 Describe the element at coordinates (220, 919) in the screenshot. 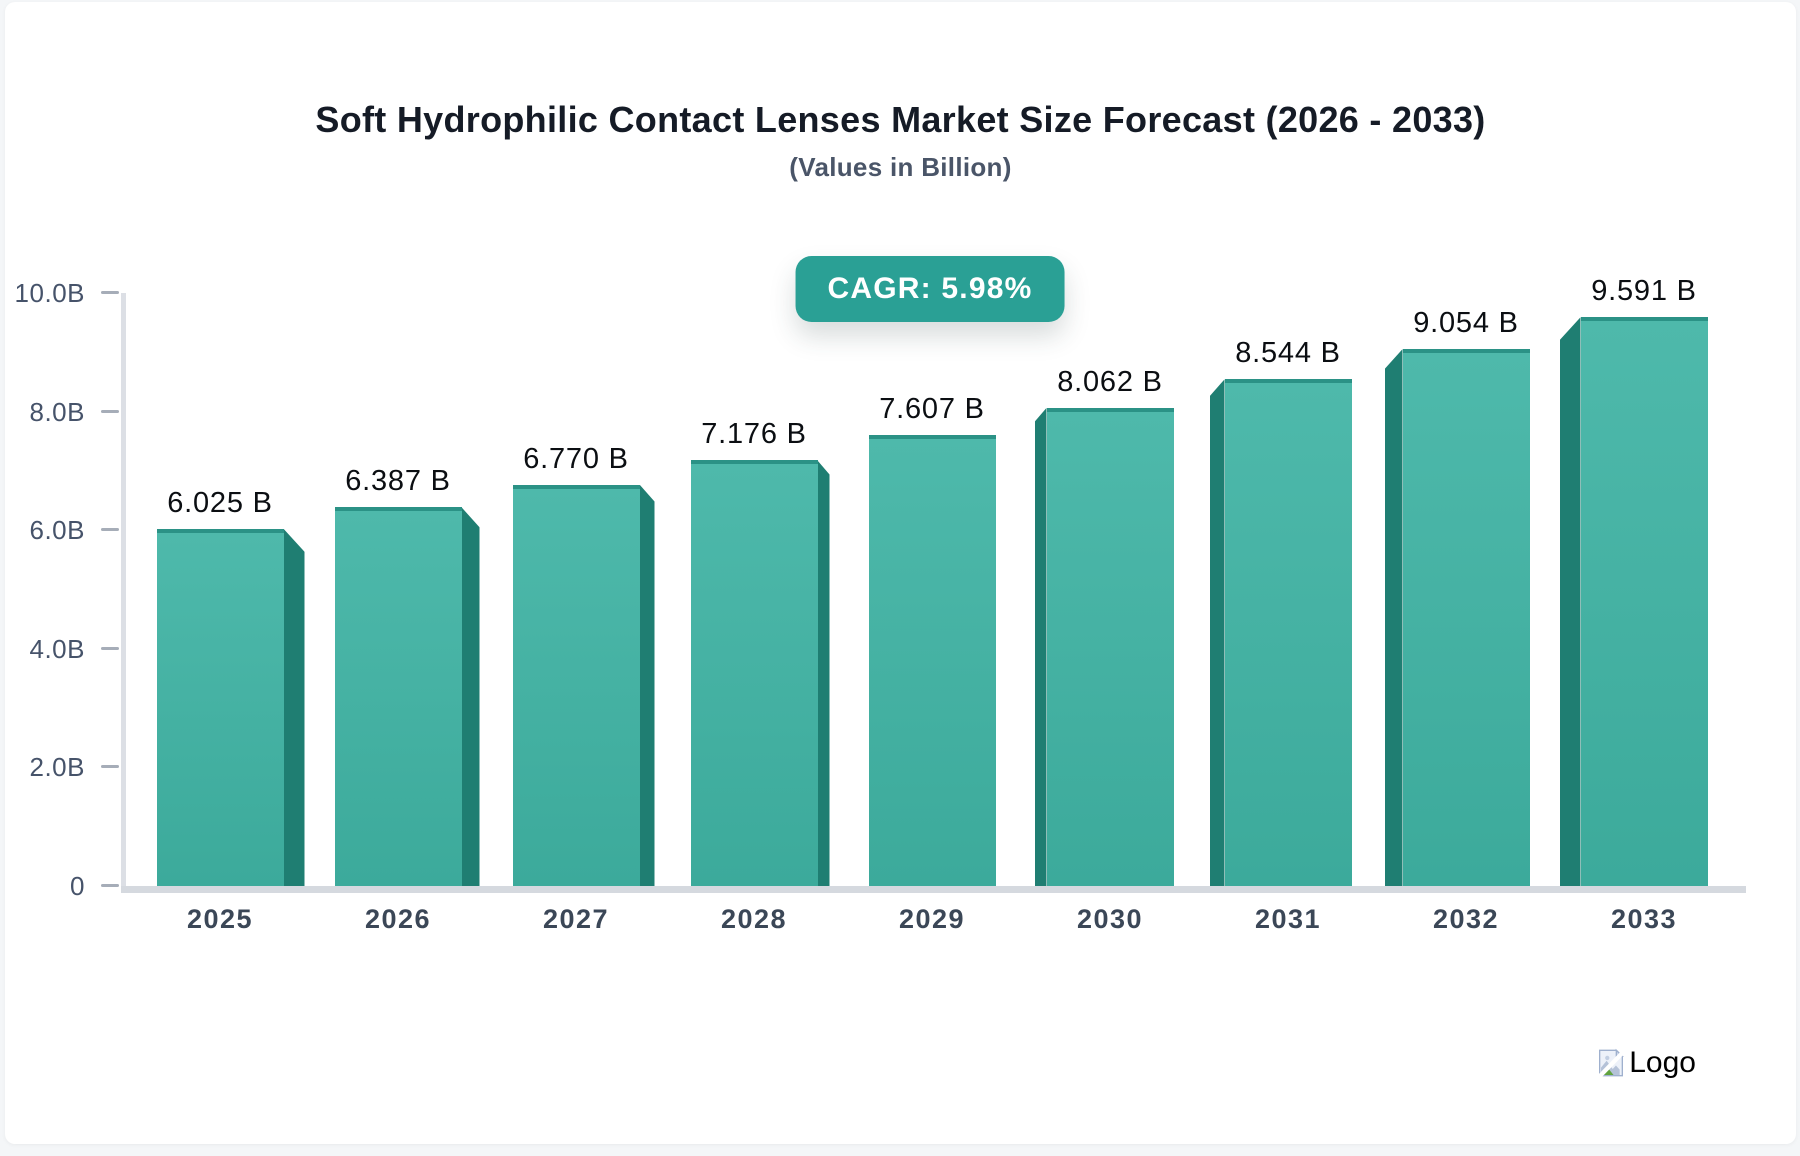

I see `x-axis-label: 2025` at that location.